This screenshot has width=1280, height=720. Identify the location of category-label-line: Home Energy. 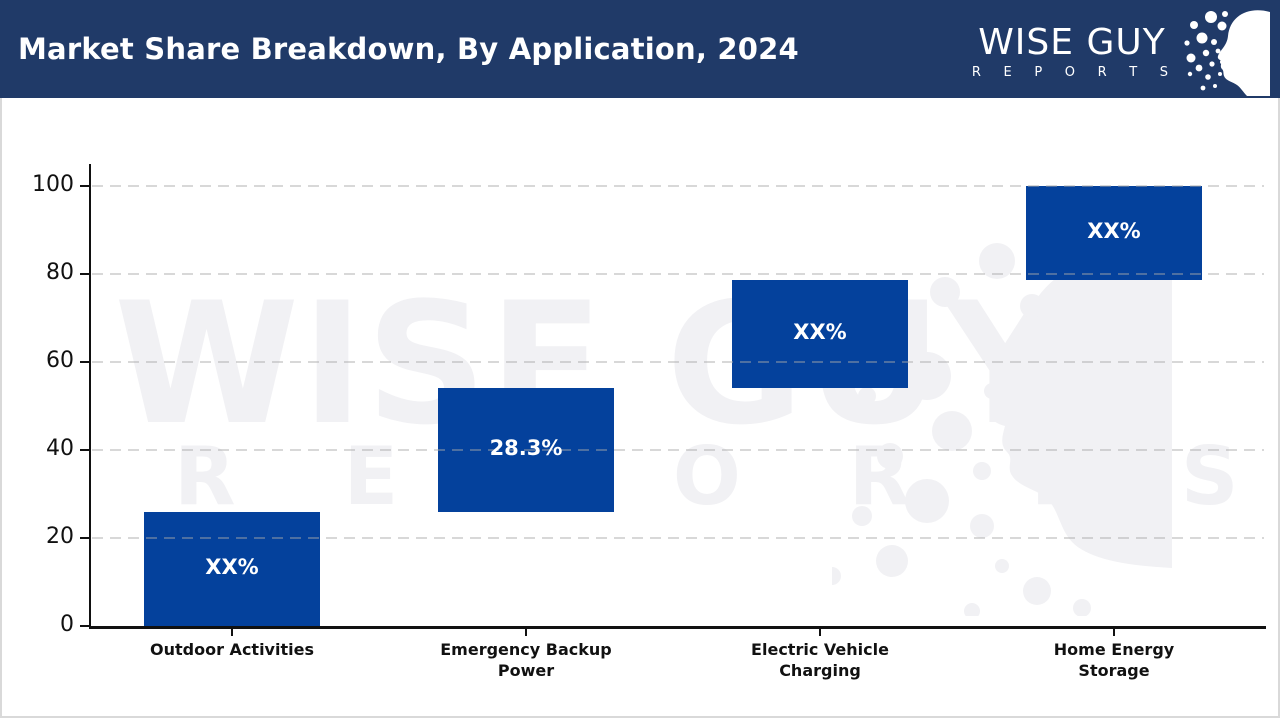
(1114, 649).